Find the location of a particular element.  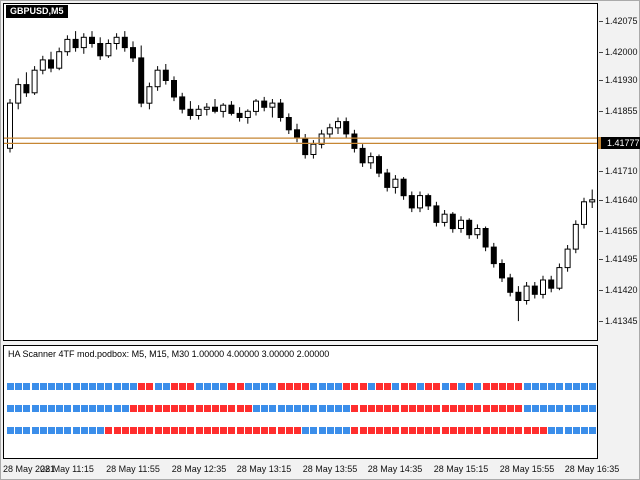

price-axis-label: 1.41420 is located at coordinates (618, 290).